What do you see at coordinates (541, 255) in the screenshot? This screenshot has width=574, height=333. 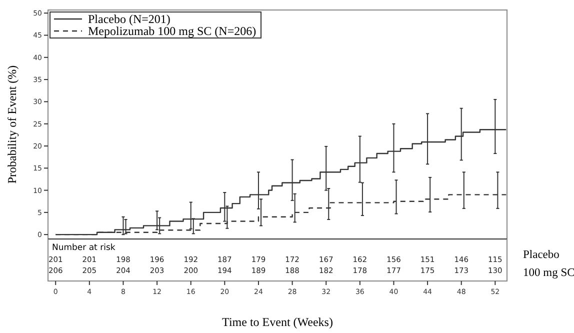 I see `text: Placebo` at bounding box center [541, 255].